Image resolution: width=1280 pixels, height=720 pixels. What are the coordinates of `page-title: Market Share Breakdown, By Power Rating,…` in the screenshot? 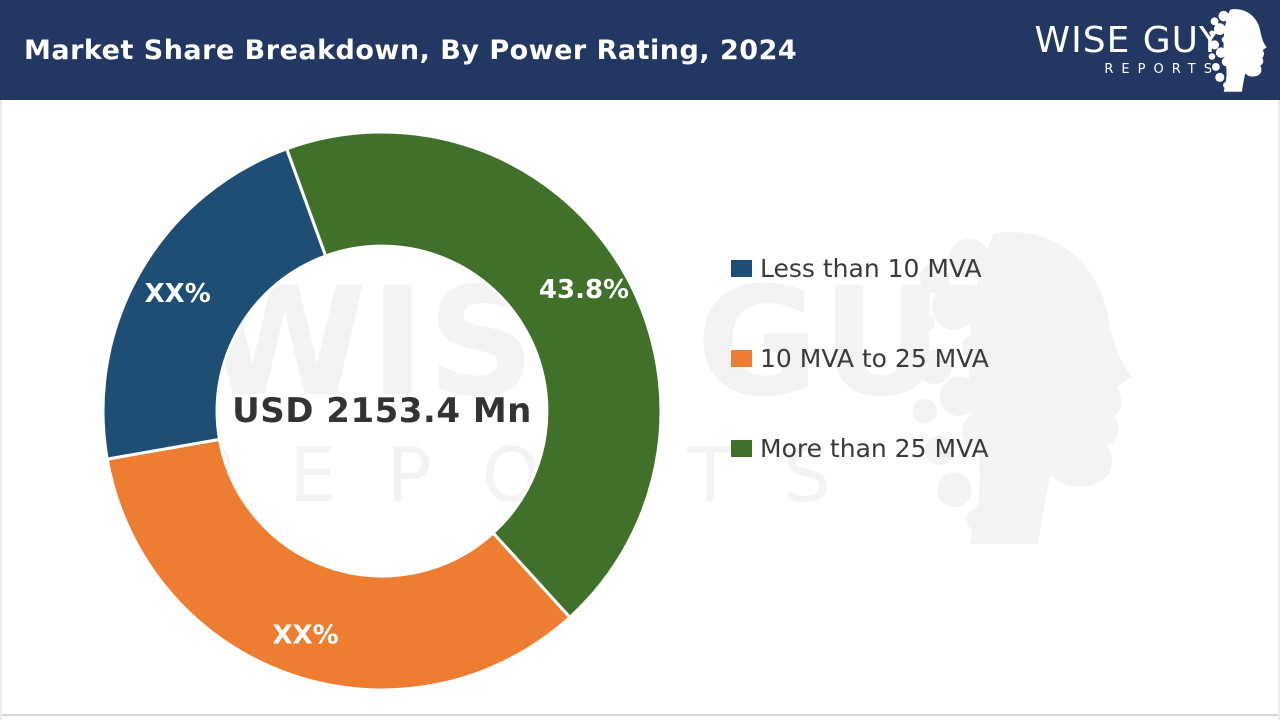 It's located at (411, 50).